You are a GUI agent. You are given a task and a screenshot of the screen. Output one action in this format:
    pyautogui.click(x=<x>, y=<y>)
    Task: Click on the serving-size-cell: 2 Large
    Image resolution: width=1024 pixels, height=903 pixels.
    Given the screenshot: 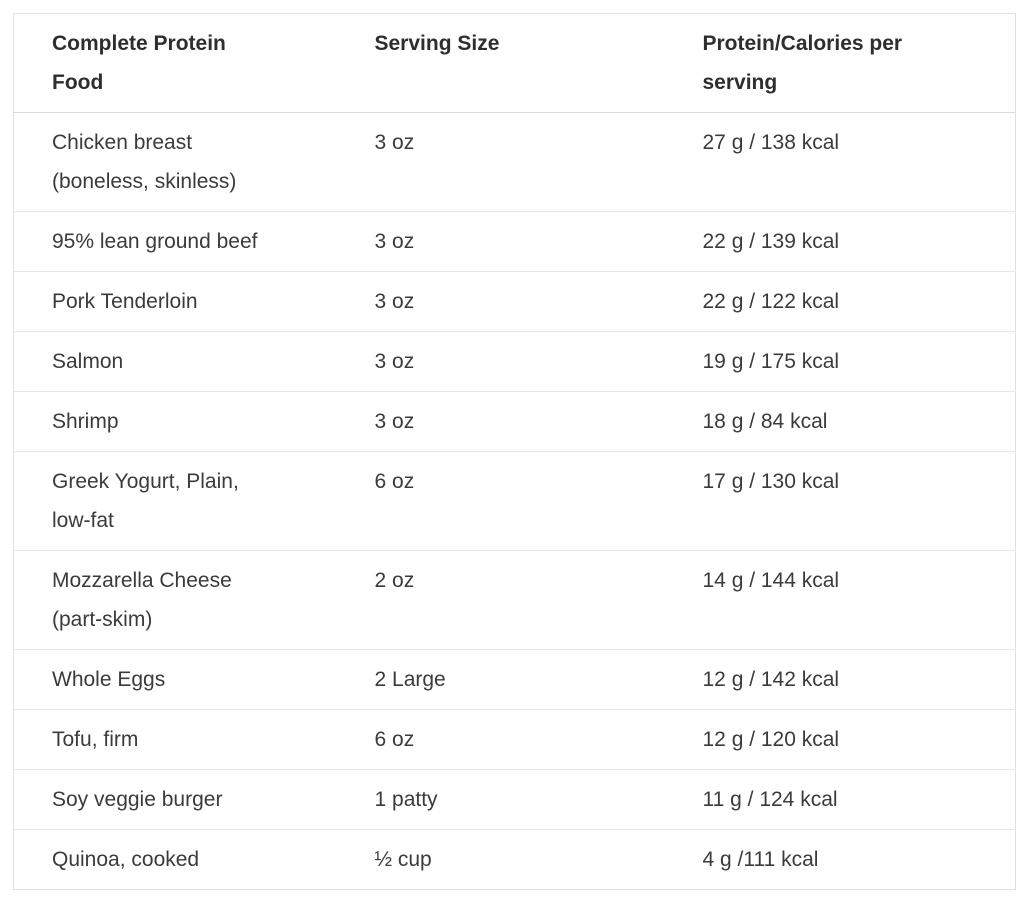 What is the action you would take?
    pyautogui.click(x=410, y=679)
    